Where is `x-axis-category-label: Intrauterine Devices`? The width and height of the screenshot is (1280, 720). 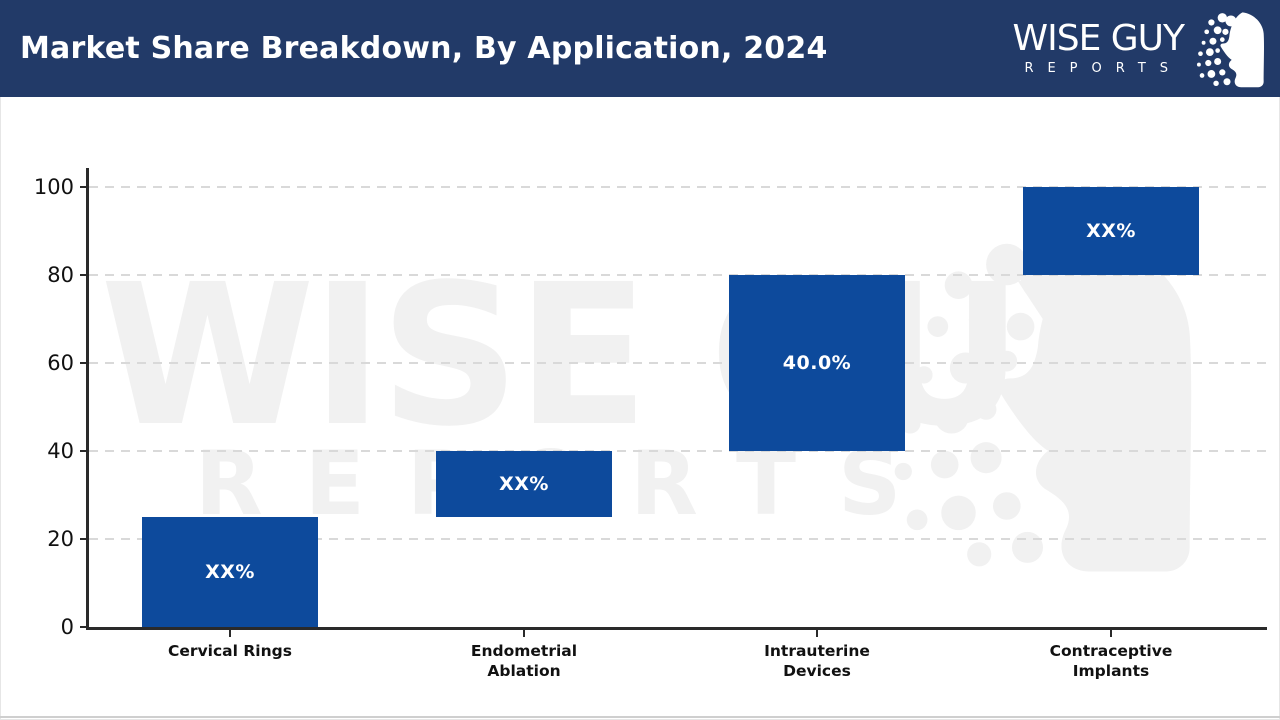 x-axis-category-label: Intrauterine Devices is located at coordinates (817, 661).